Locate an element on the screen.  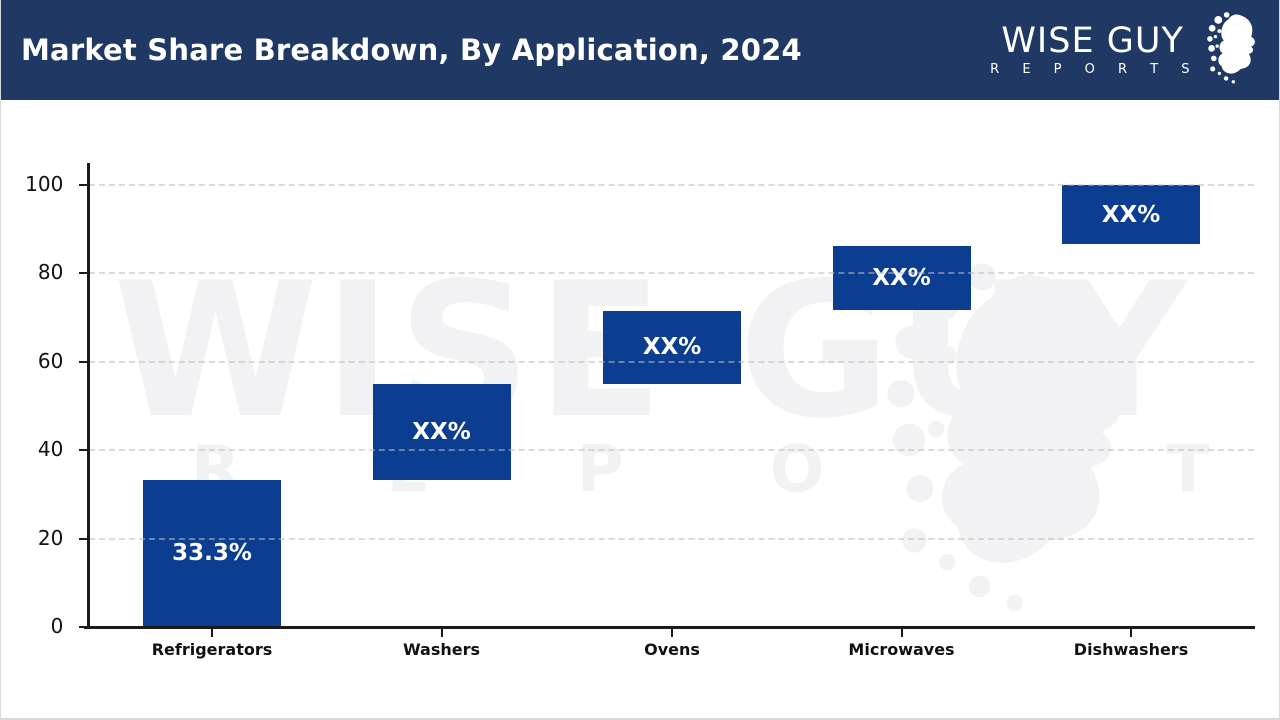
logo-text: WISE GUY R E P O R T S is located at coordinates (1092, 49).